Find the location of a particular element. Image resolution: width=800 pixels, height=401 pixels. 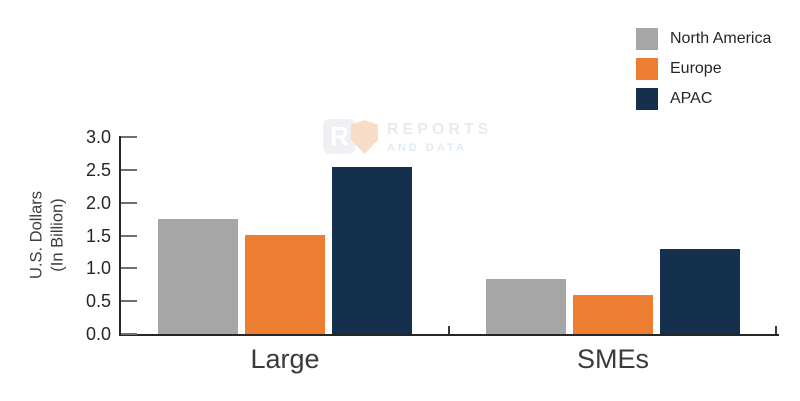

bar-north-america-large is located at coordinates (198, 276).